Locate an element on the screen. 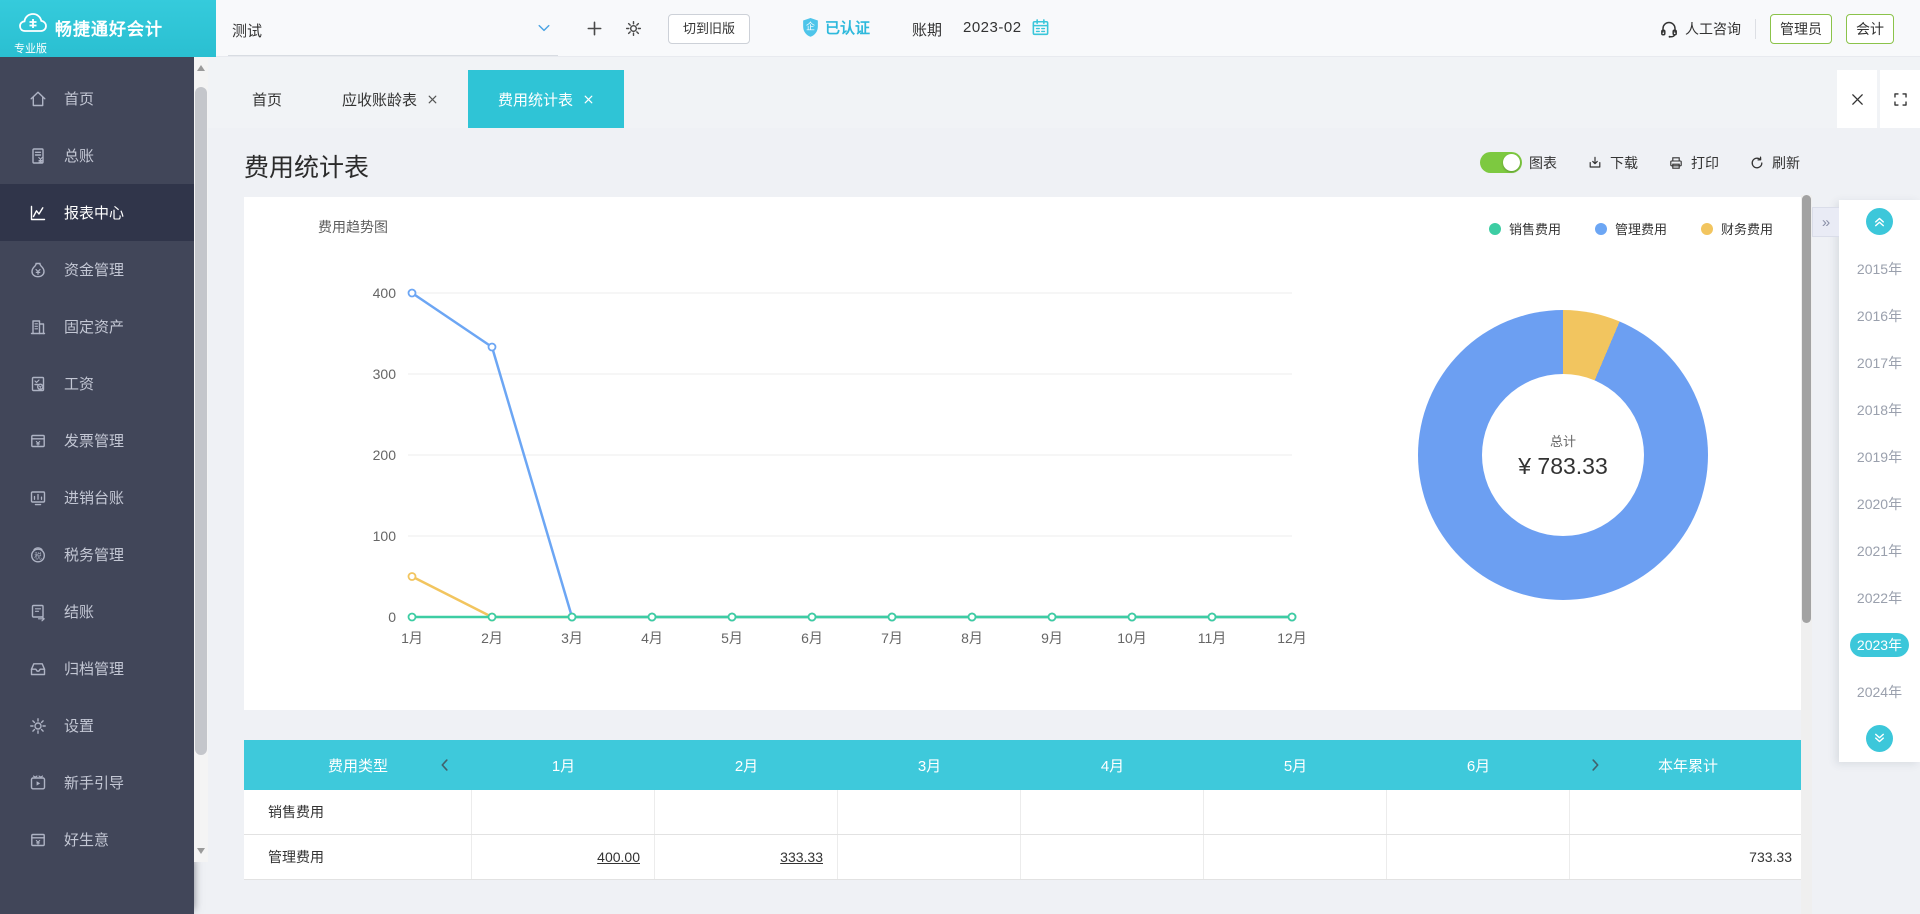  sidebar-item-partial-item: 好生意 is located at coordinates (97, 839).